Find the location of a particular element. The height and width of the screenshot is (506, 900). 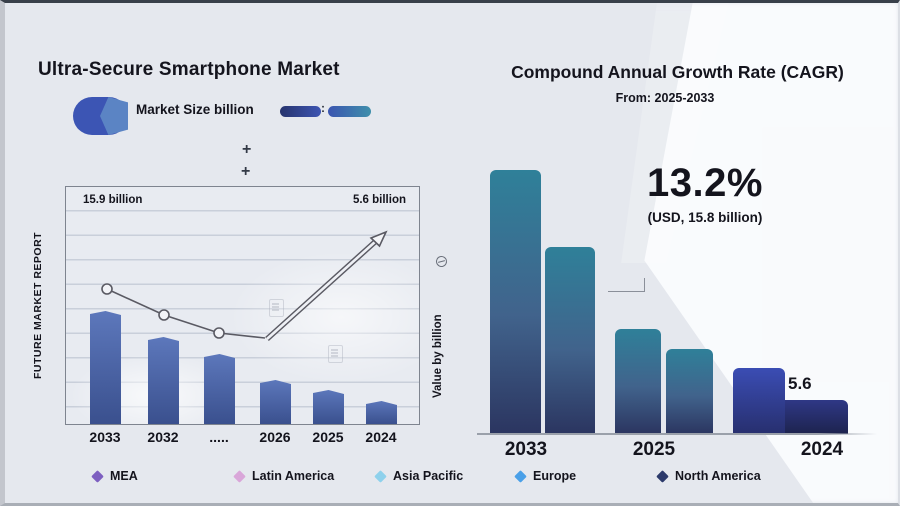

left-bar-2032 is located at coordinates (163, 380).